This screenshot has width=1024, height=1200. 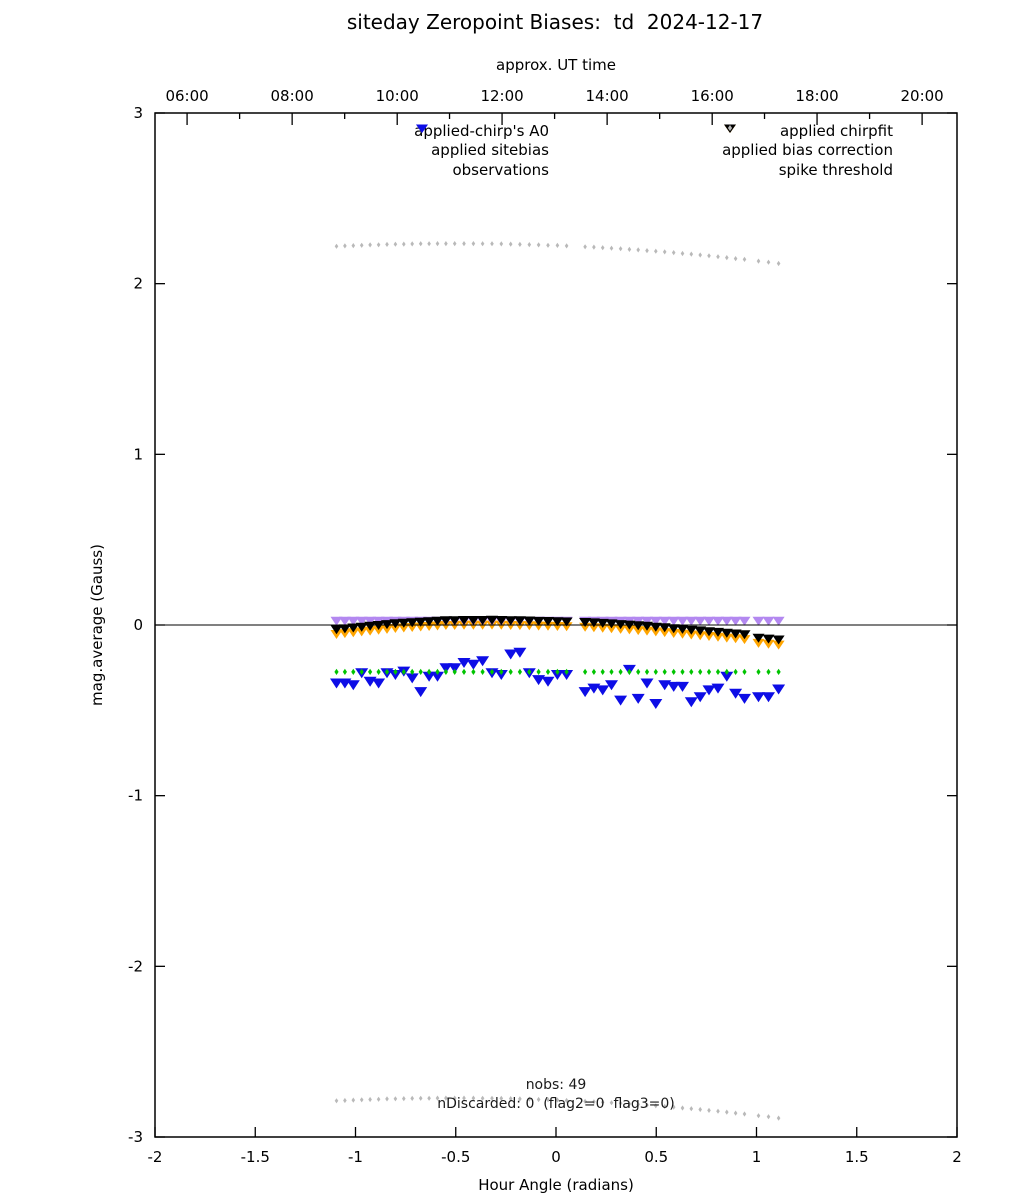 What do you see at coordinates (397, 96) in the screenshot?
I see `top-tick-label: 10:00` at bounding box center [397, 96].